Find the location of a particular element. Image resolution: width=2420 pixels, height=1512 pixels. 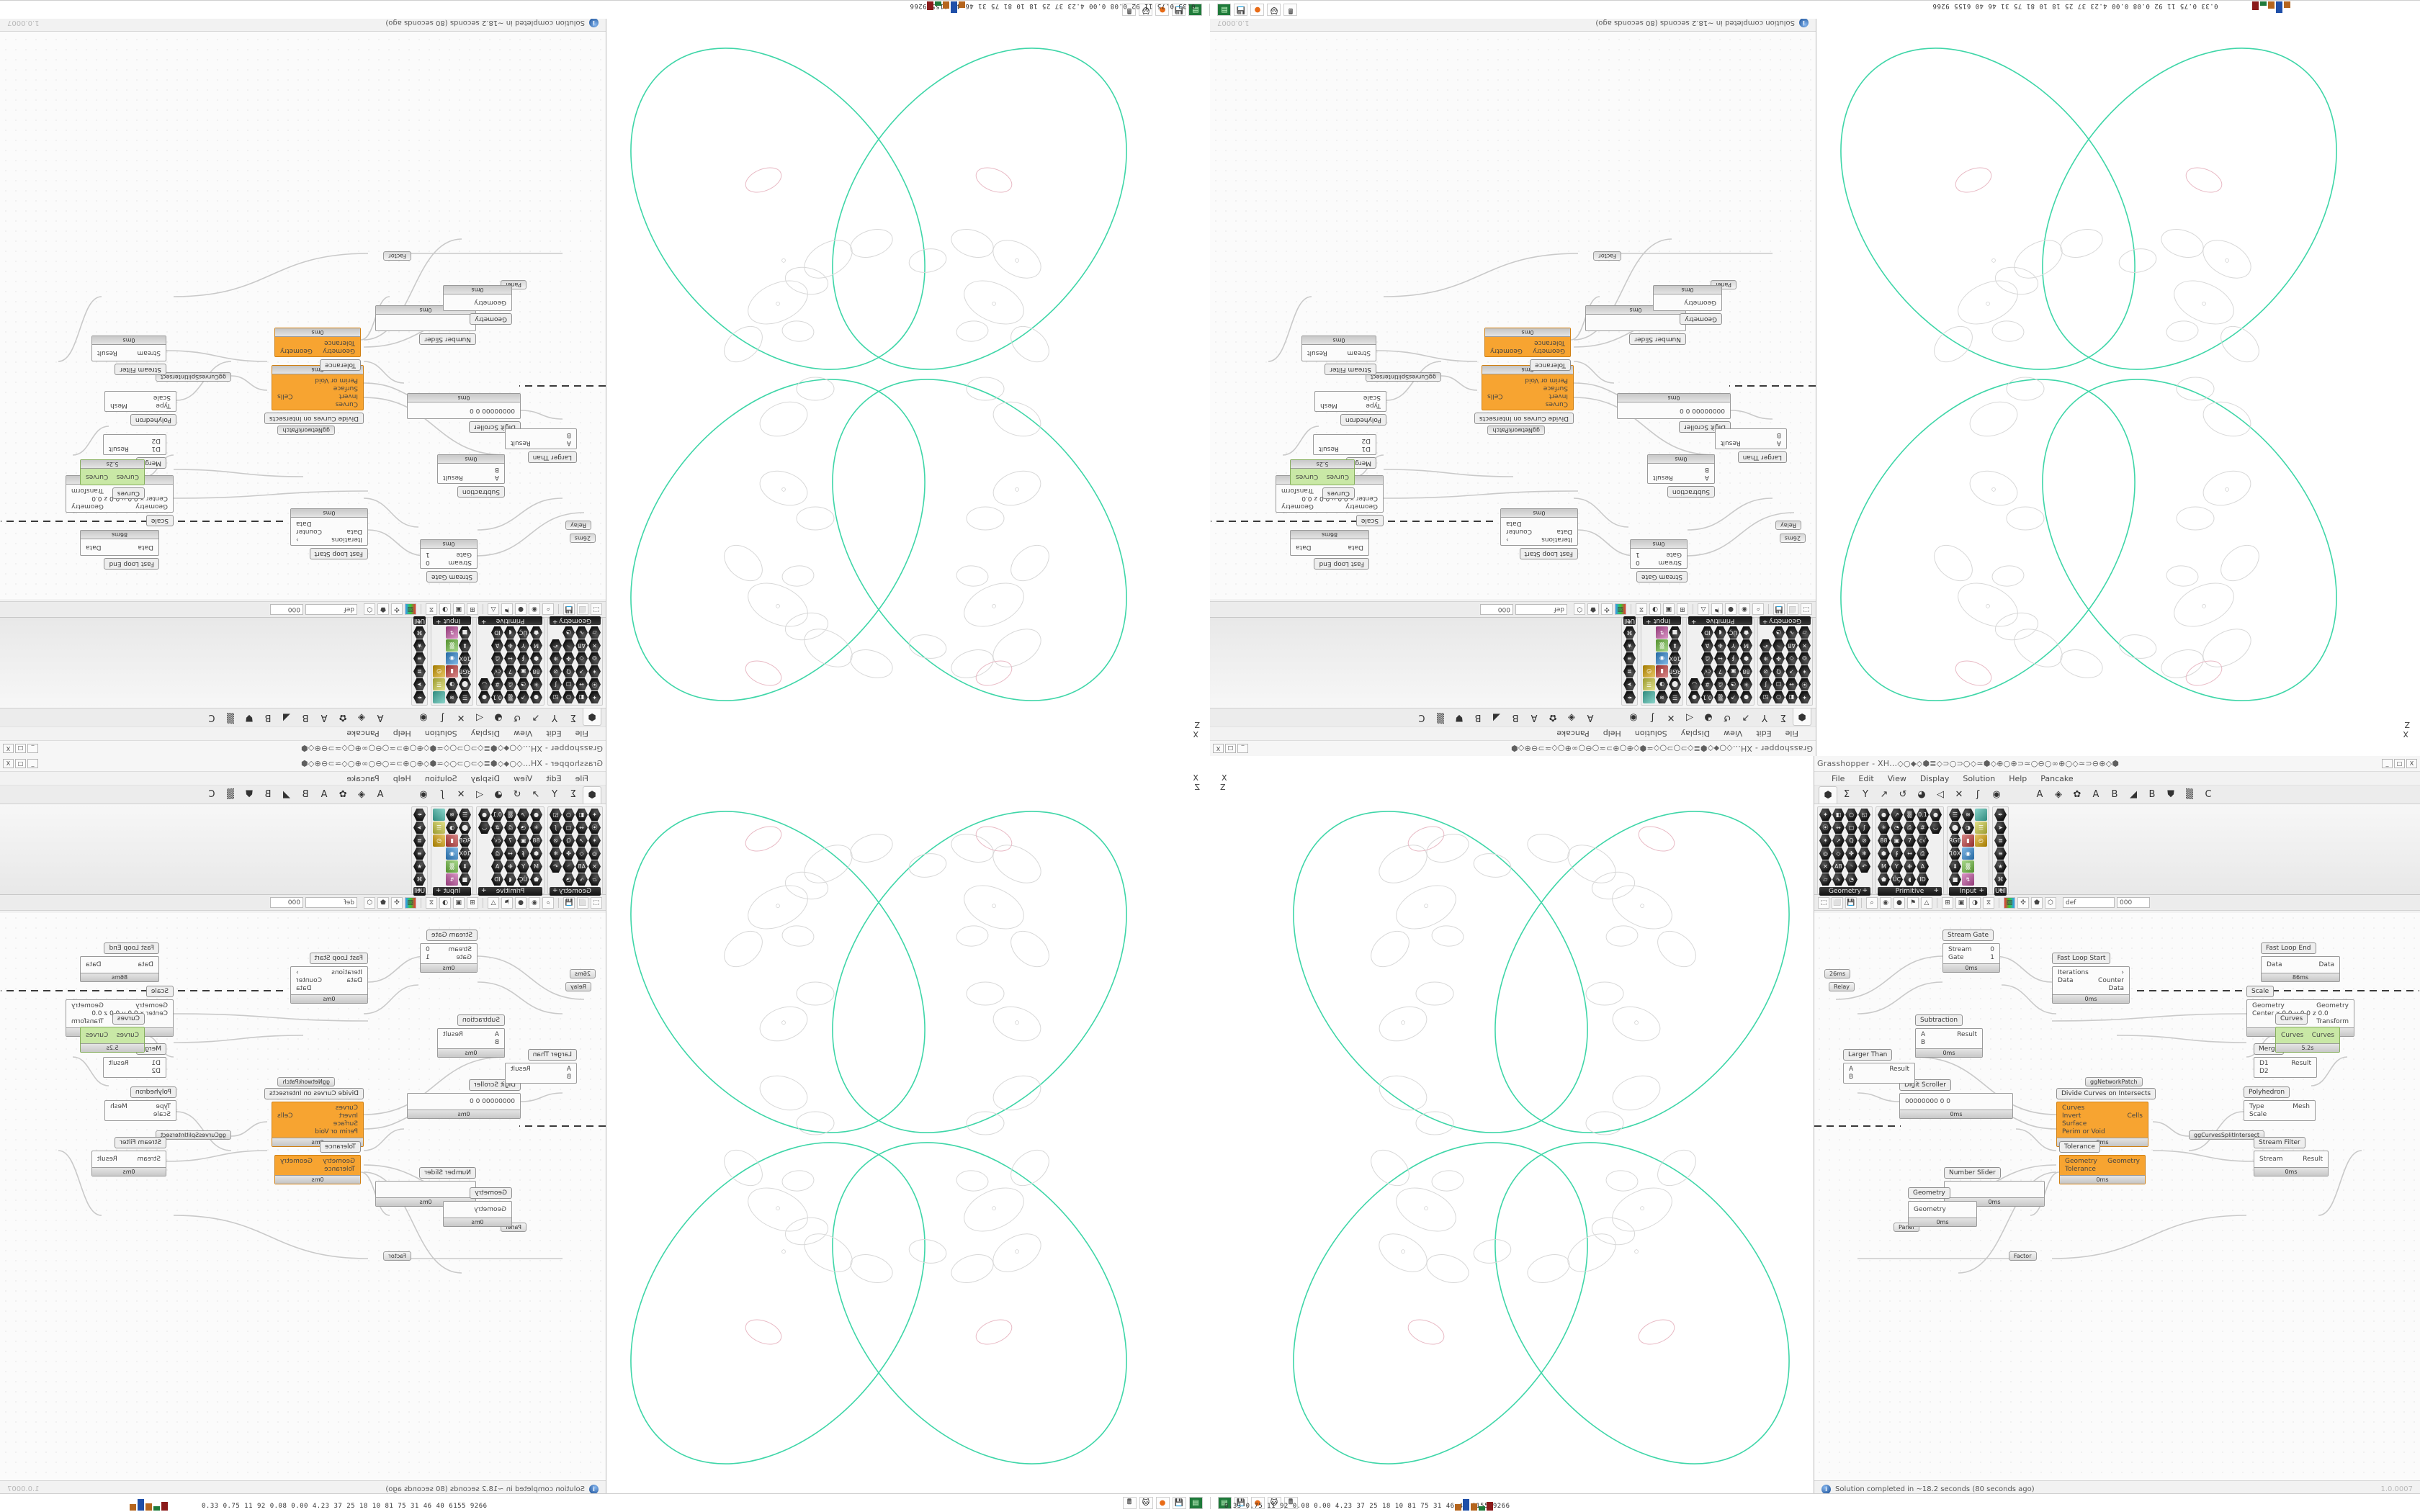

taskbar-group-right: ▤ 💾 ● 🐱 🖩 is located at coordinates (1257, 1503).